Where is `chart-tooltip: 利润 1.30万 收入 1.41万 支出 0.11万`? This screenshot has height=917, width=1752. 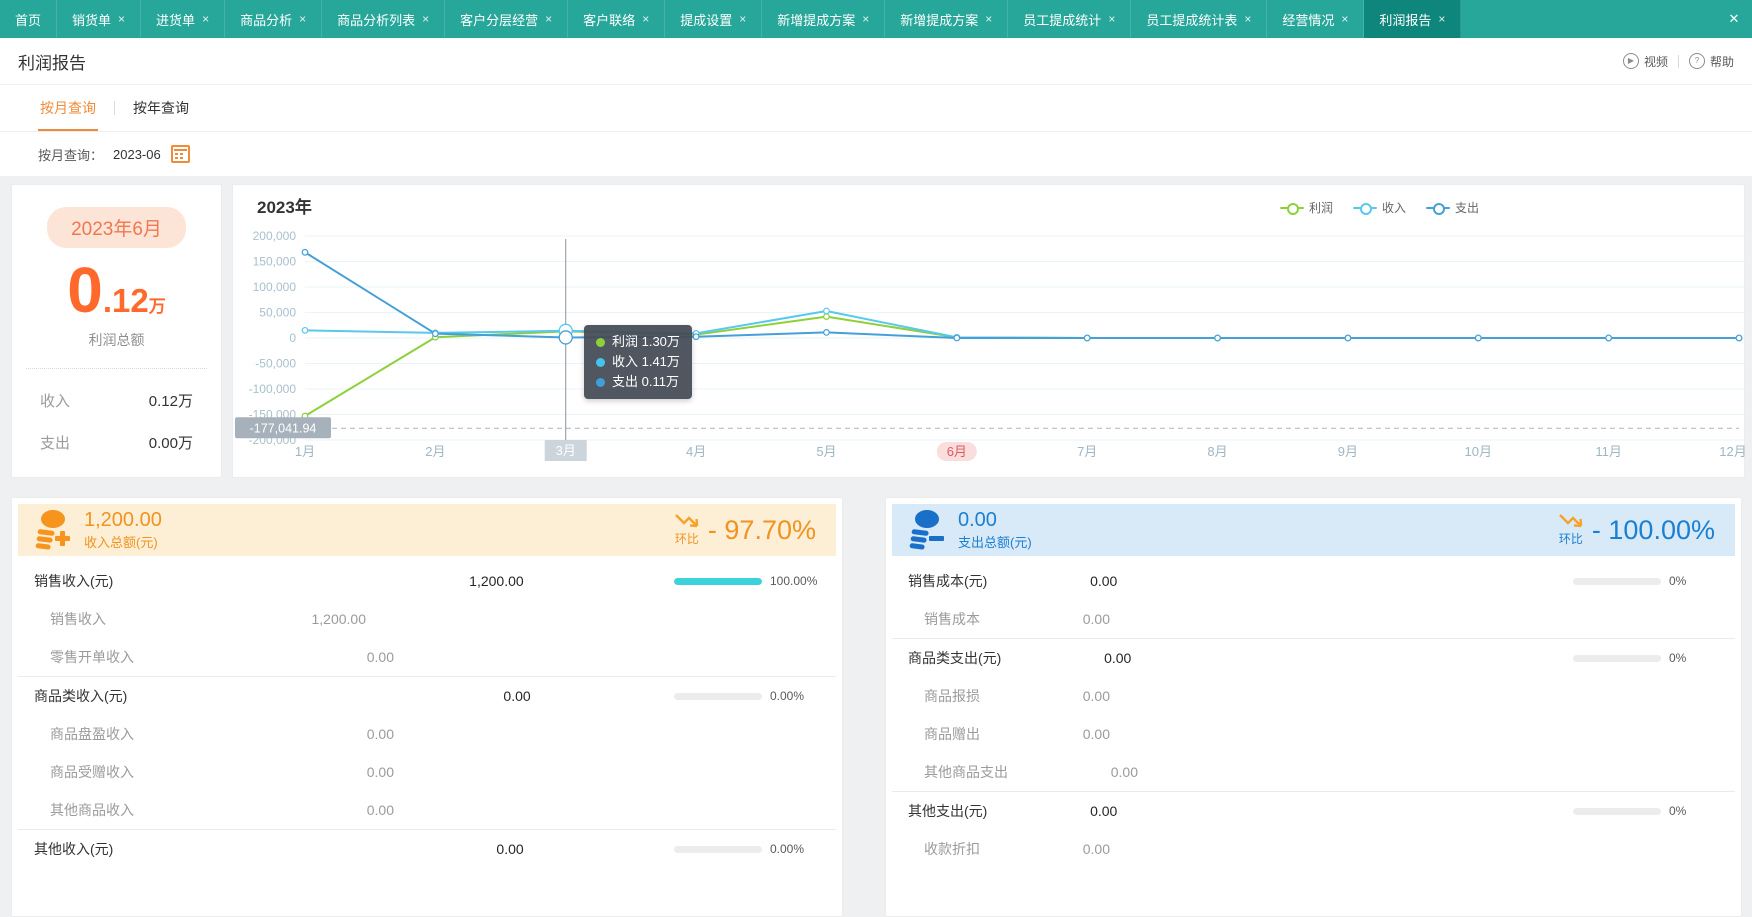 chart-tooltip: 利润 1.30万 收入 1.41万 支出 0.11万 is located at coordinates (638, 362).